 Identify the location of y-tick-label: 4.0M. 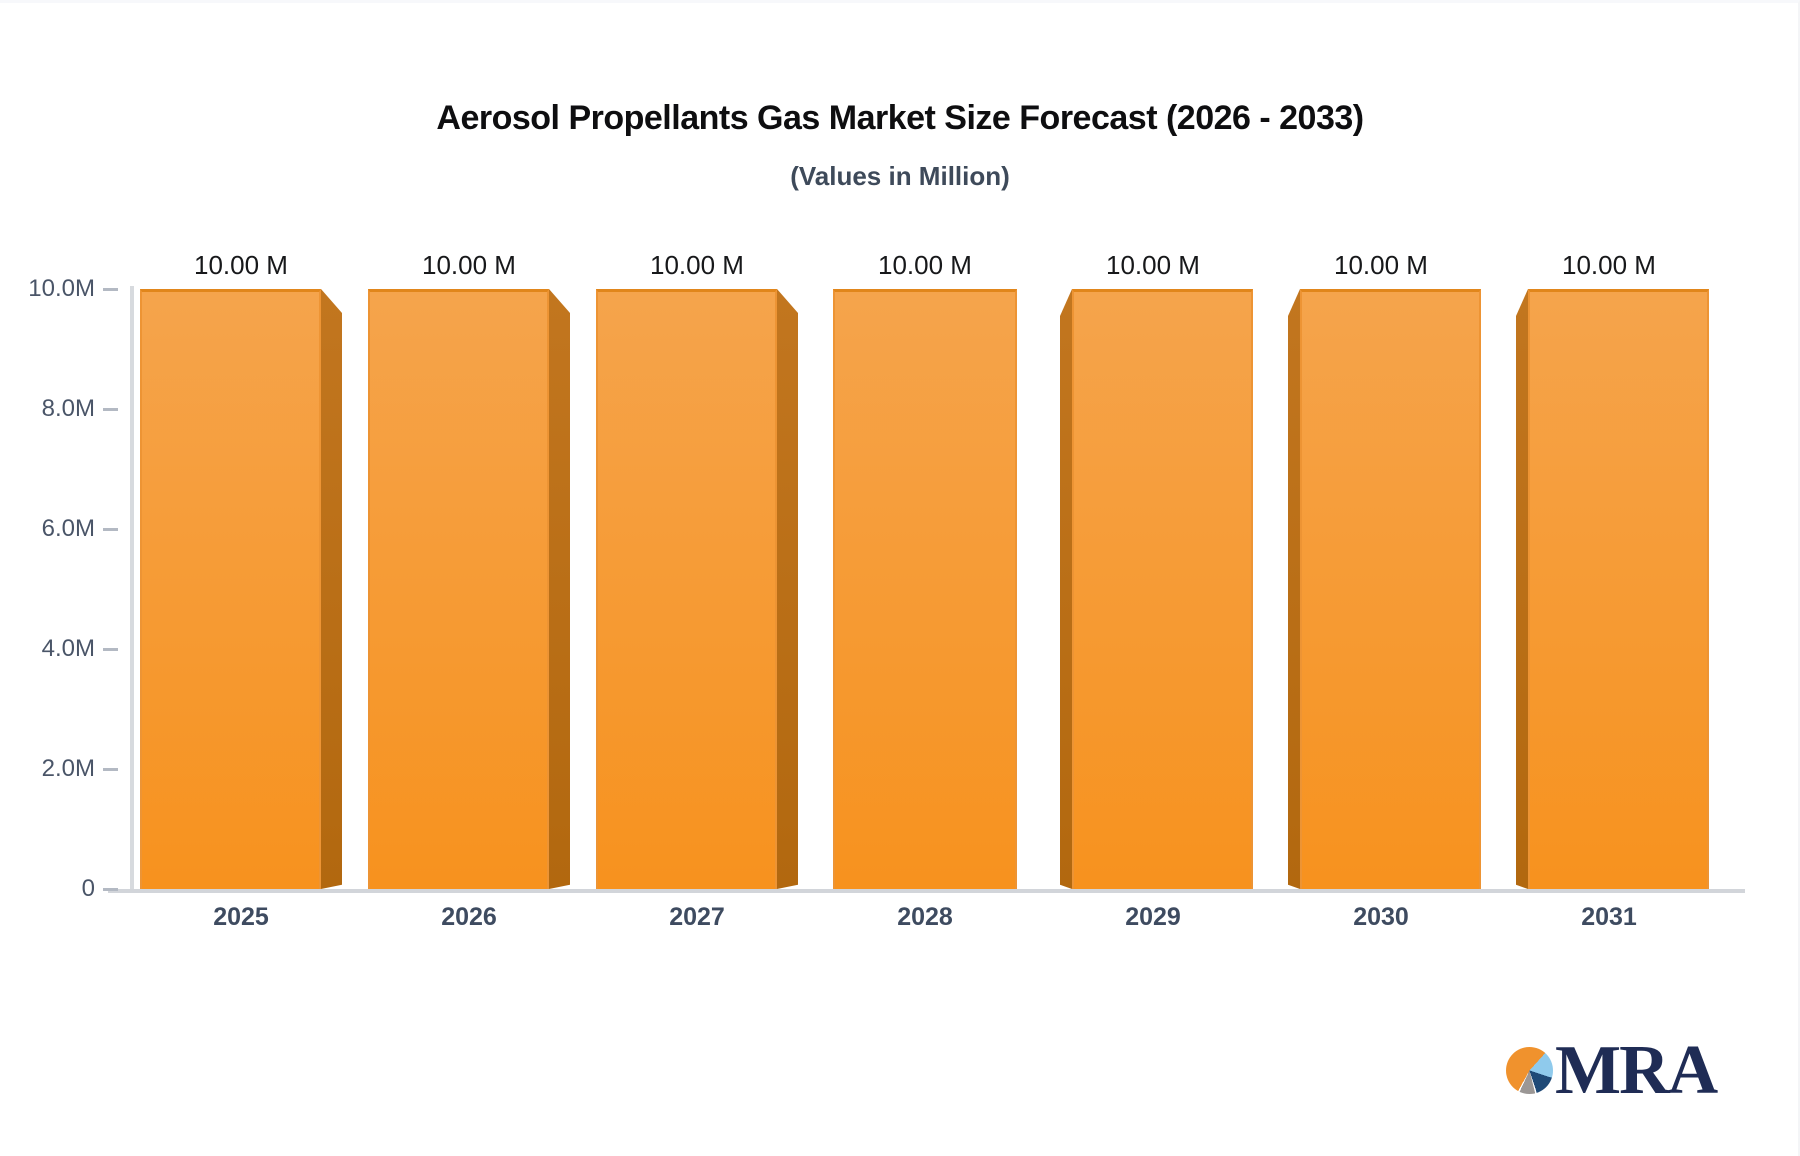
(68, 648).